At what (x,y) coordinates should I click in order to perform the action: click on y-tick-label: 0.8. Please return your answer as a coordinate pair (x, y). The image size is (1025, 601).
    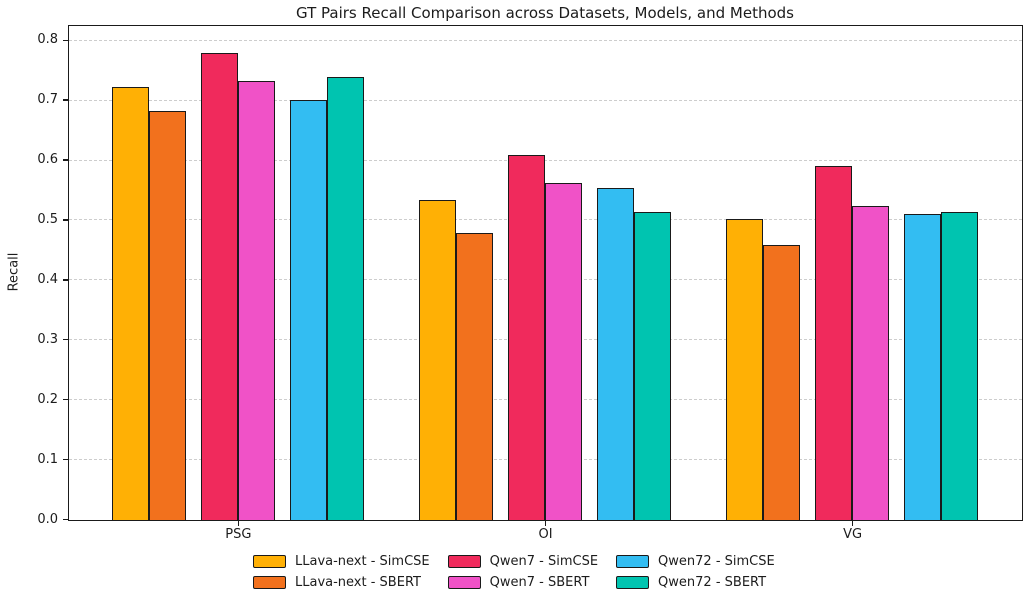
    Looking at the image, I should click on (47, 40).